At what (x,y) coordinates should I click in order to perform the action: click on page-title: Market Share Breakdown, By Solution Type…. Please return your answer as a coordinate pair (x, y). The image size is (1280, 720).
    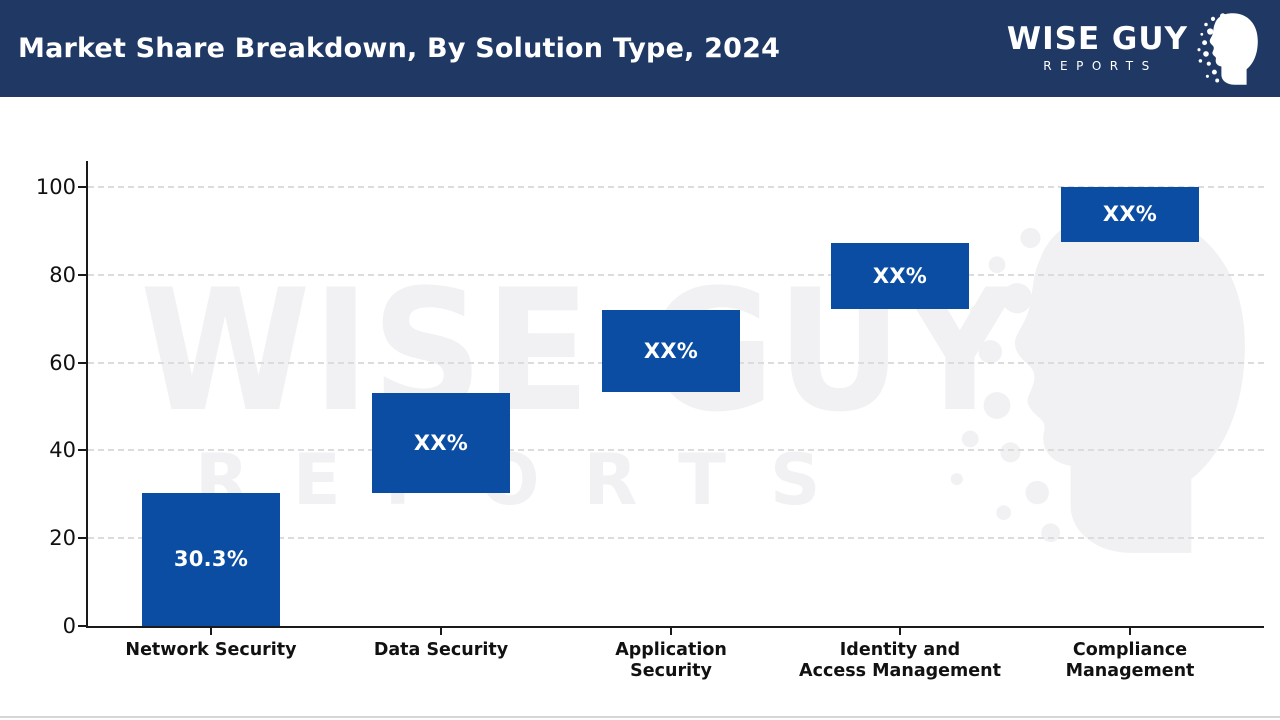
    Looking at the image, I should click on (399, 48).